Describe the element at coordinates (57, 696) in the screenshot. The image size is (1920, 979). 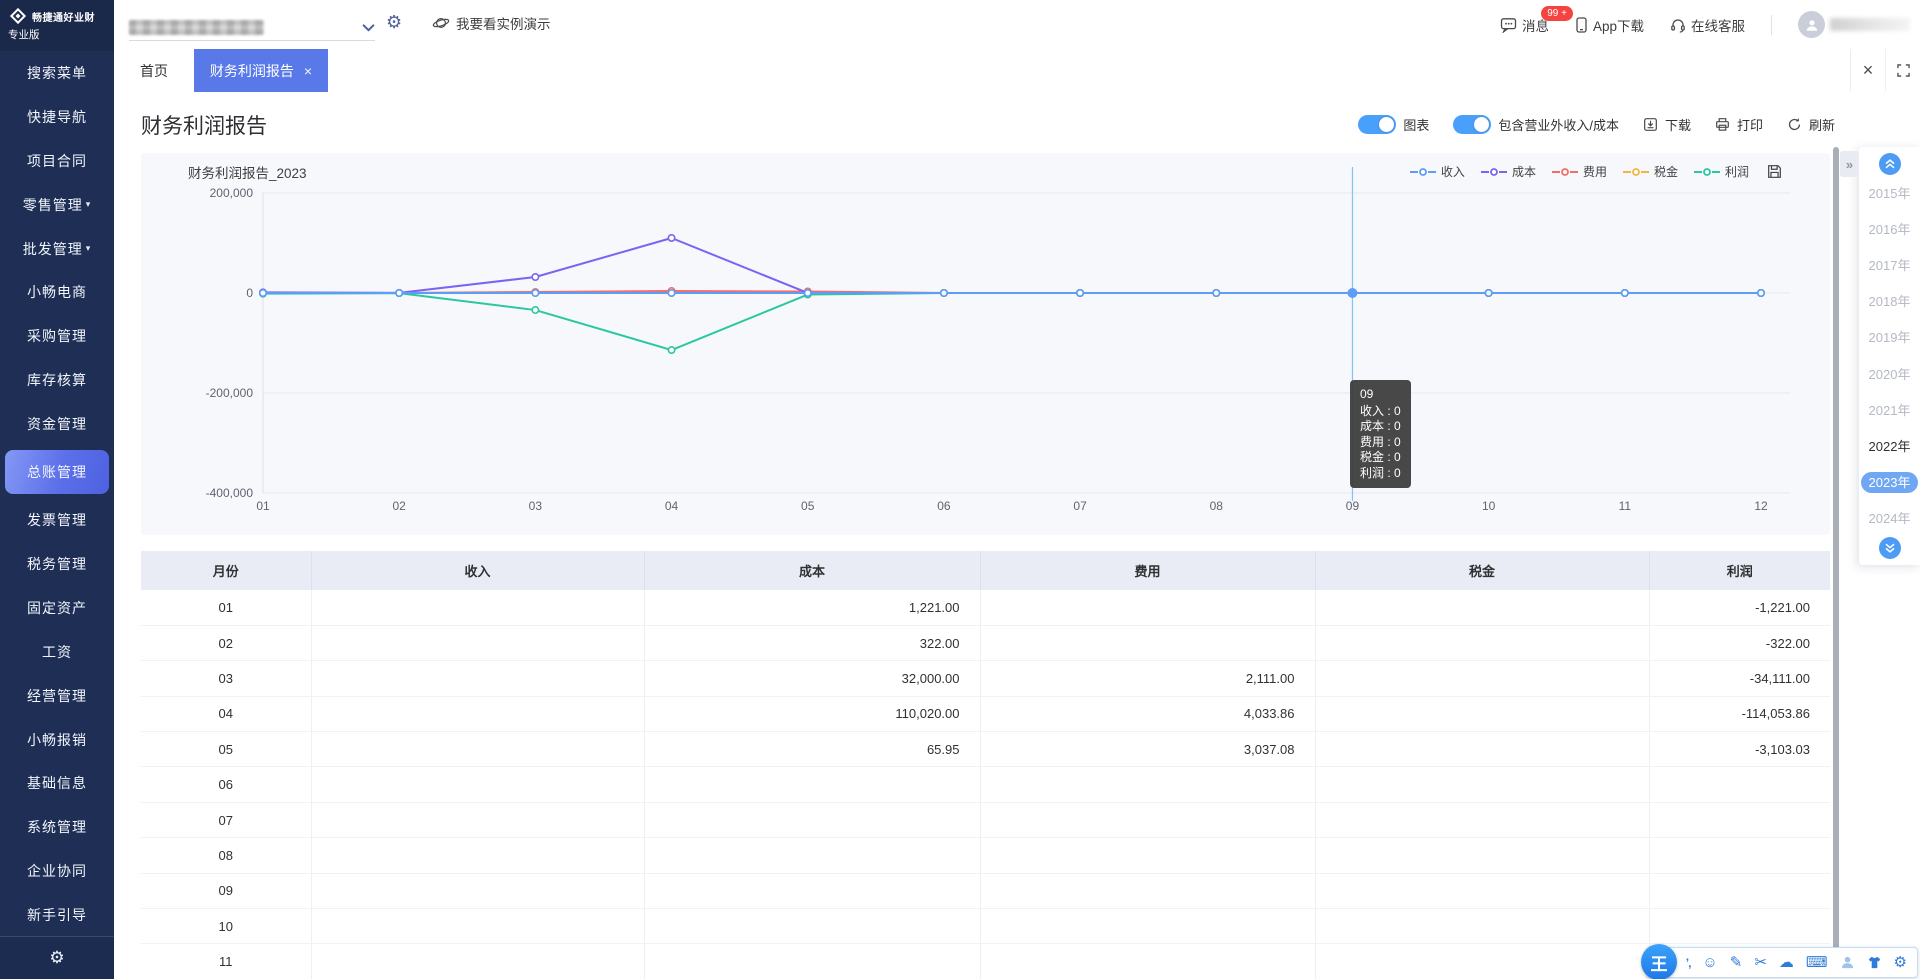
I see `sidebar-item: 经营管理` at that location.